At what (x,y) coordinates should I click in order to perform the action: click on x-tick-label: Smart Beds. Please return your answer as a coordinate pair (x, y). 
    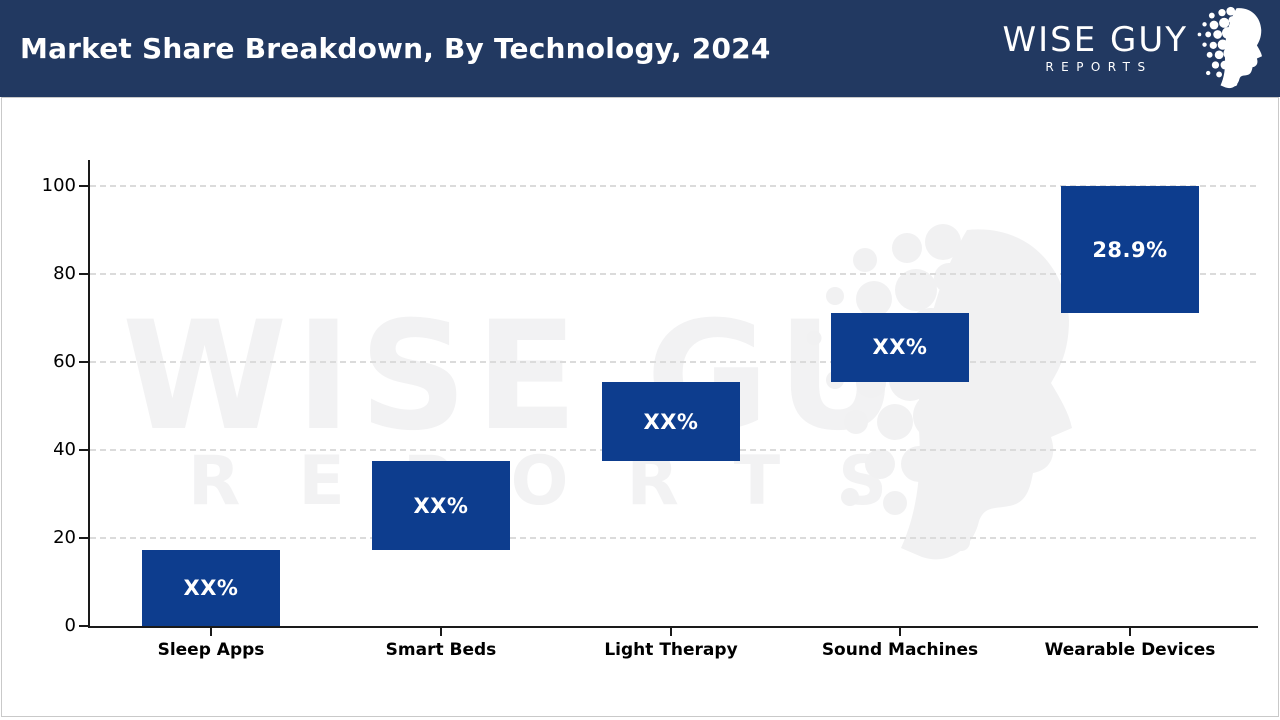
    Looking at the image, I should click on (441, 650).